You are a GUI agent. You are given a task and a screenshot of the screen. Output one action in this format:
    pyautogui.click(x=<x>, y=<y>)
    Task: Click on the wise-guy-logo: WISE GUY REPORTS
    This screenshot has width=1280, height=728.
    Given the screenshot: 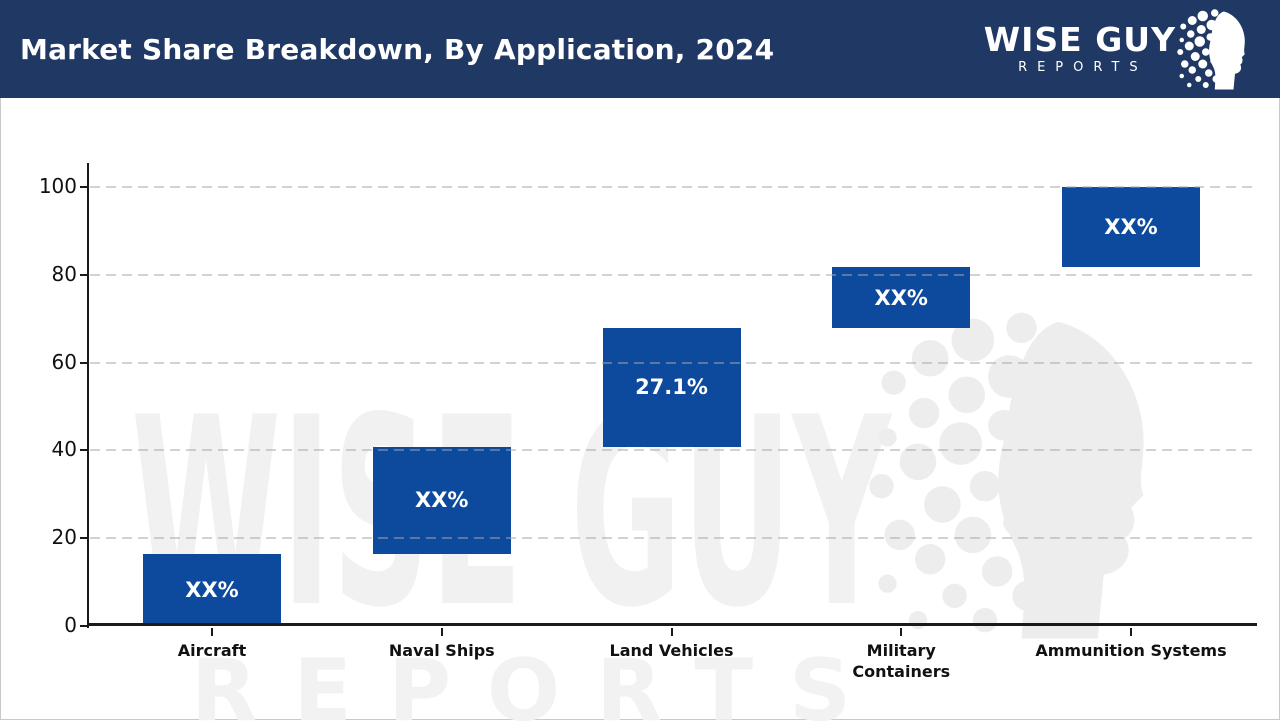 What is the action you would take?
    pyautogui.click(x=1120, y=49)
    